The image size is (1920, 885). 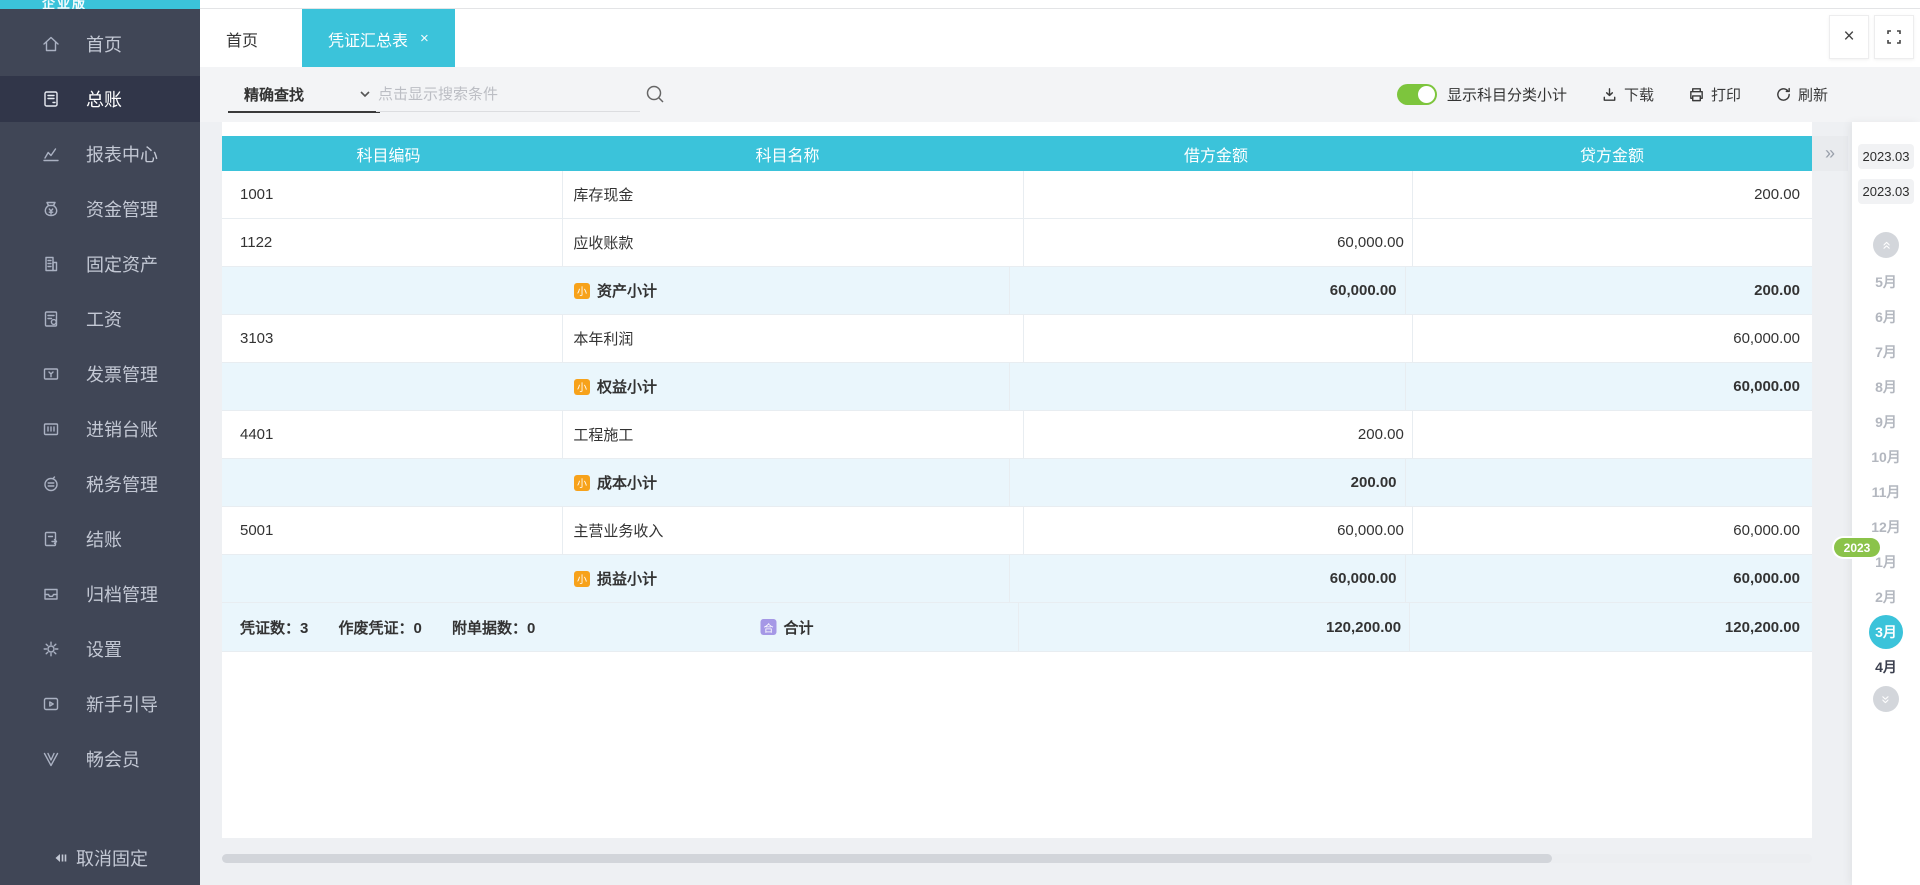 I want to click on month-item: 7月, so click(x=1886, y=351).